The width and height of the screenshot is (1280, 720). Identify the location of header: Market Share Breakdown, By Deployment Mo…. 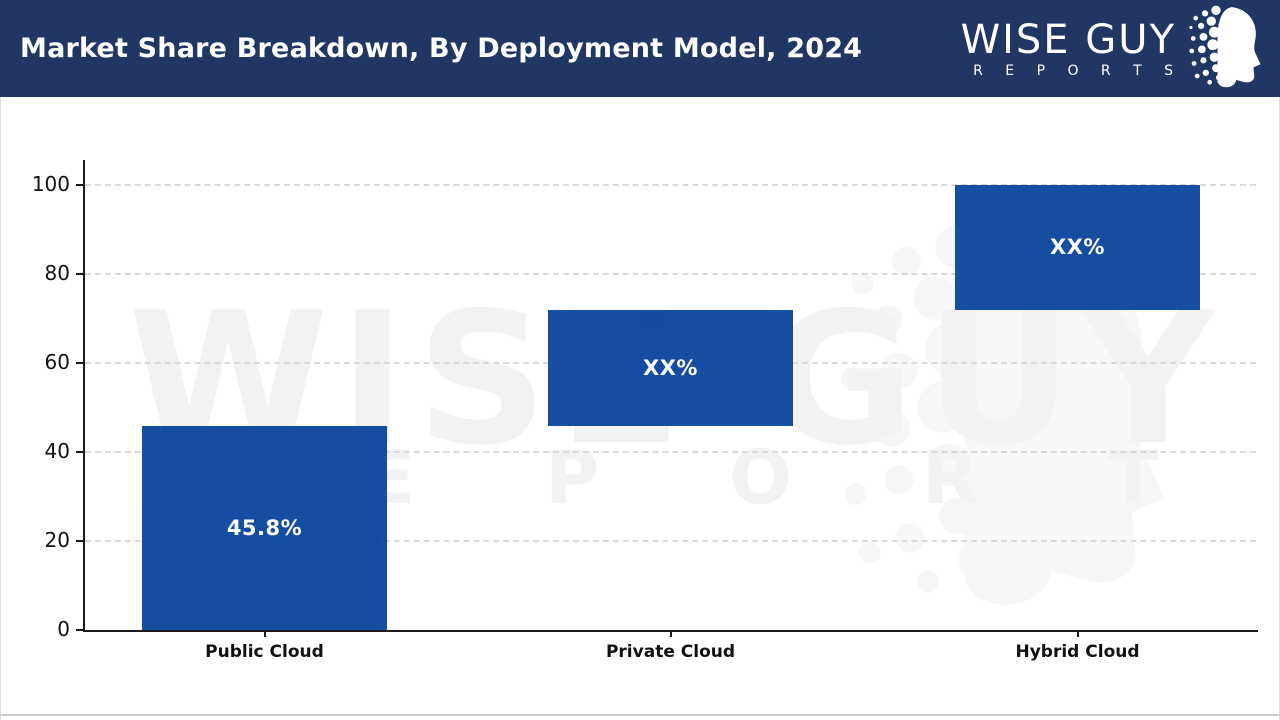
(640, 48).